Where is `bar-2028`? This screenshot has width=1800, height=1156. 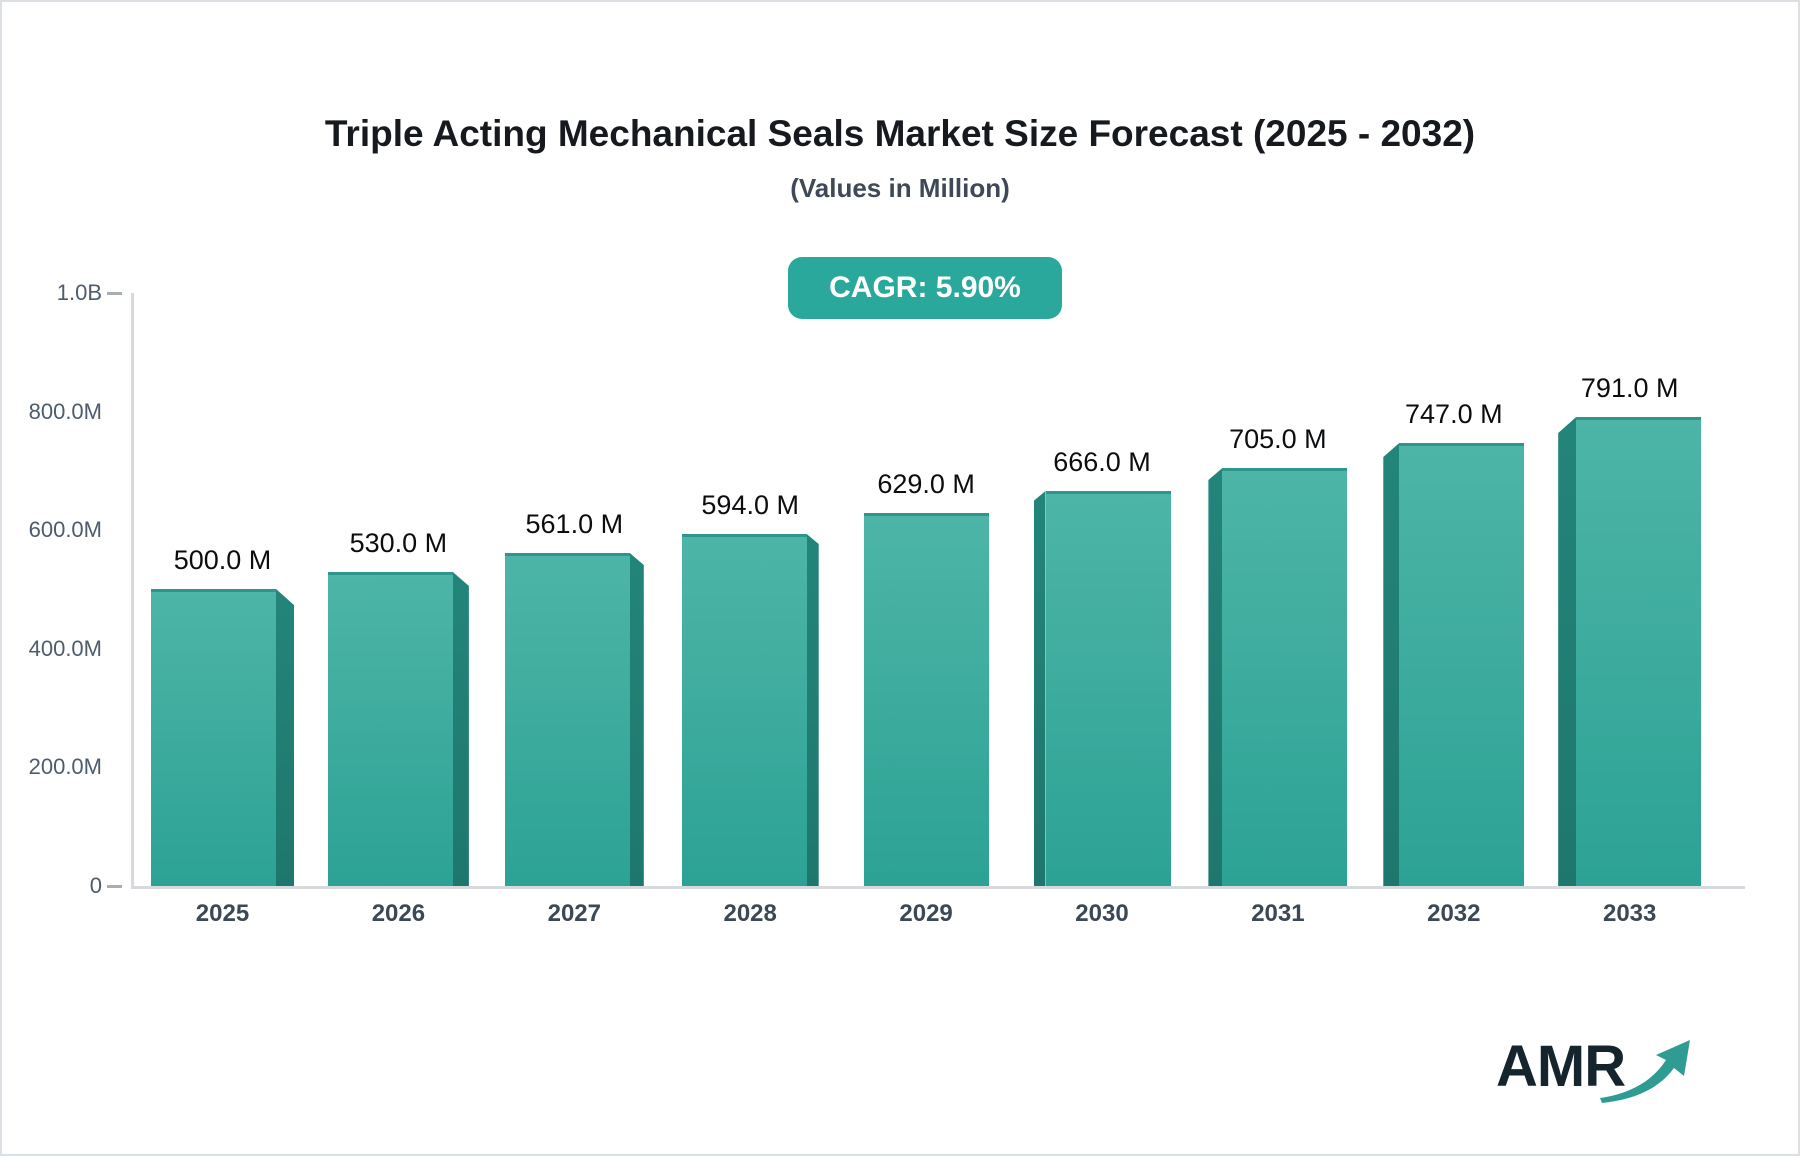
bar-2028 is located at coordinates (750, 710).